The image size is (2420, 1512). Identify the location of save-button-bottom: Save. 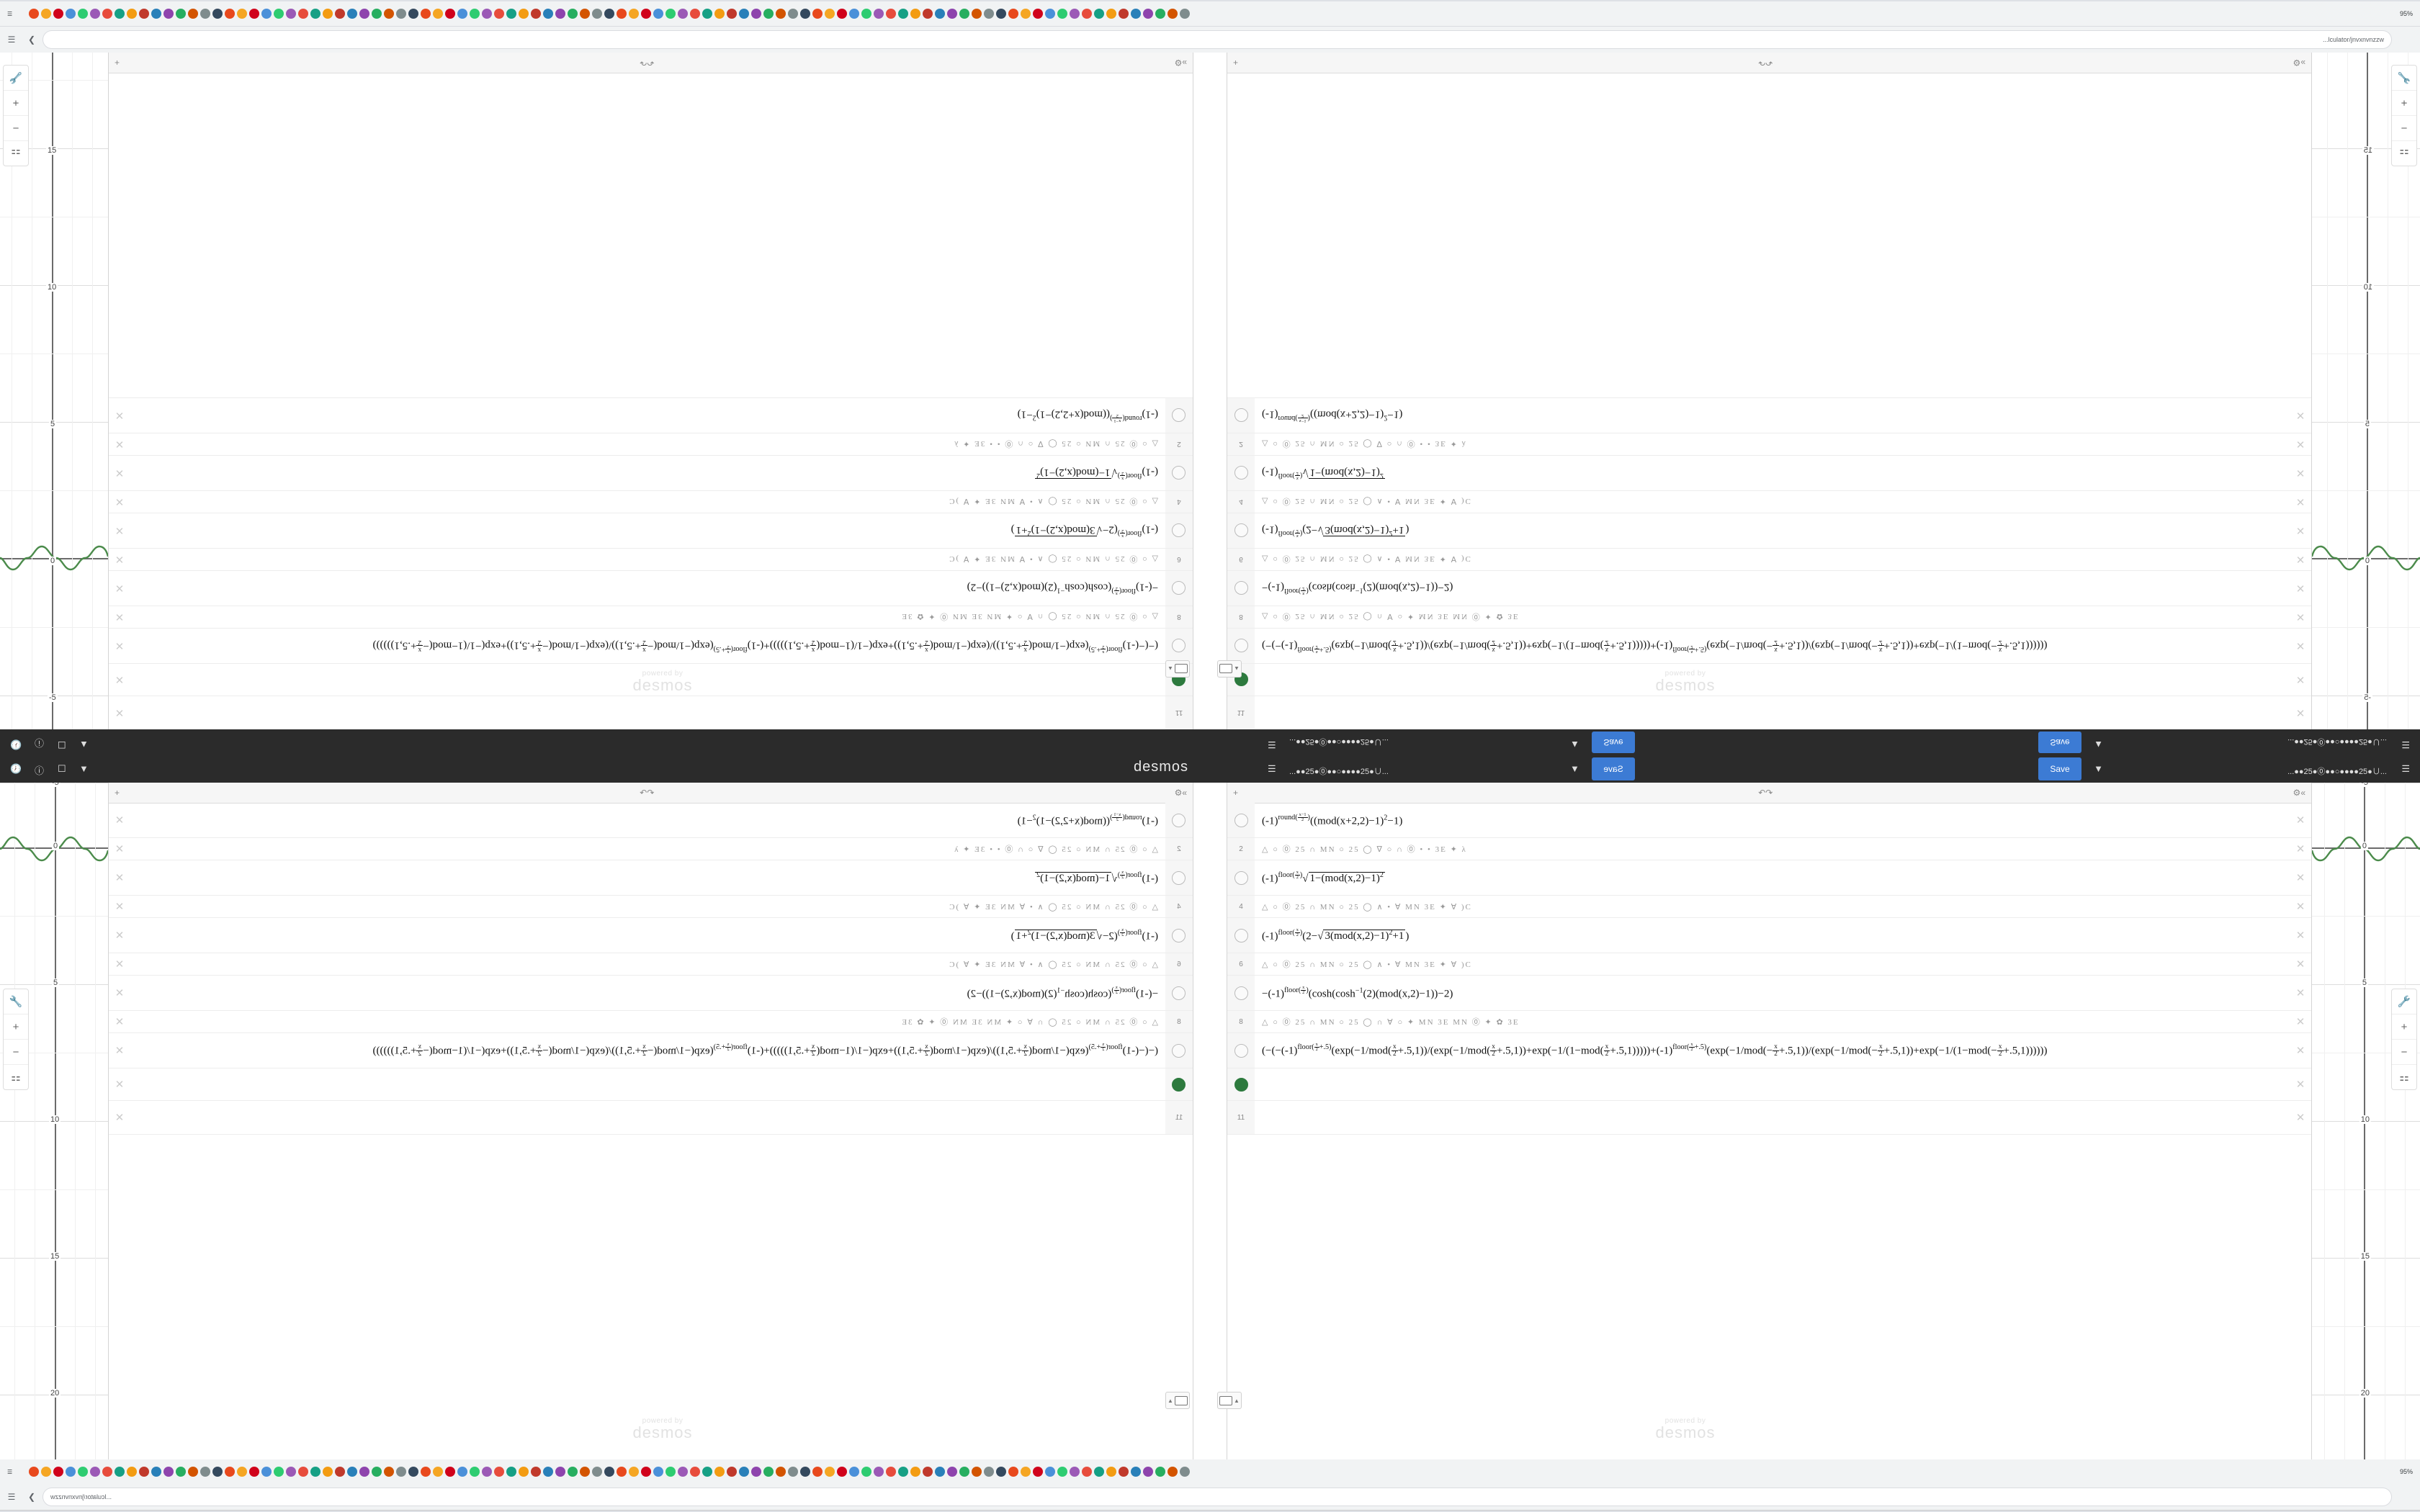
(2059, 768).